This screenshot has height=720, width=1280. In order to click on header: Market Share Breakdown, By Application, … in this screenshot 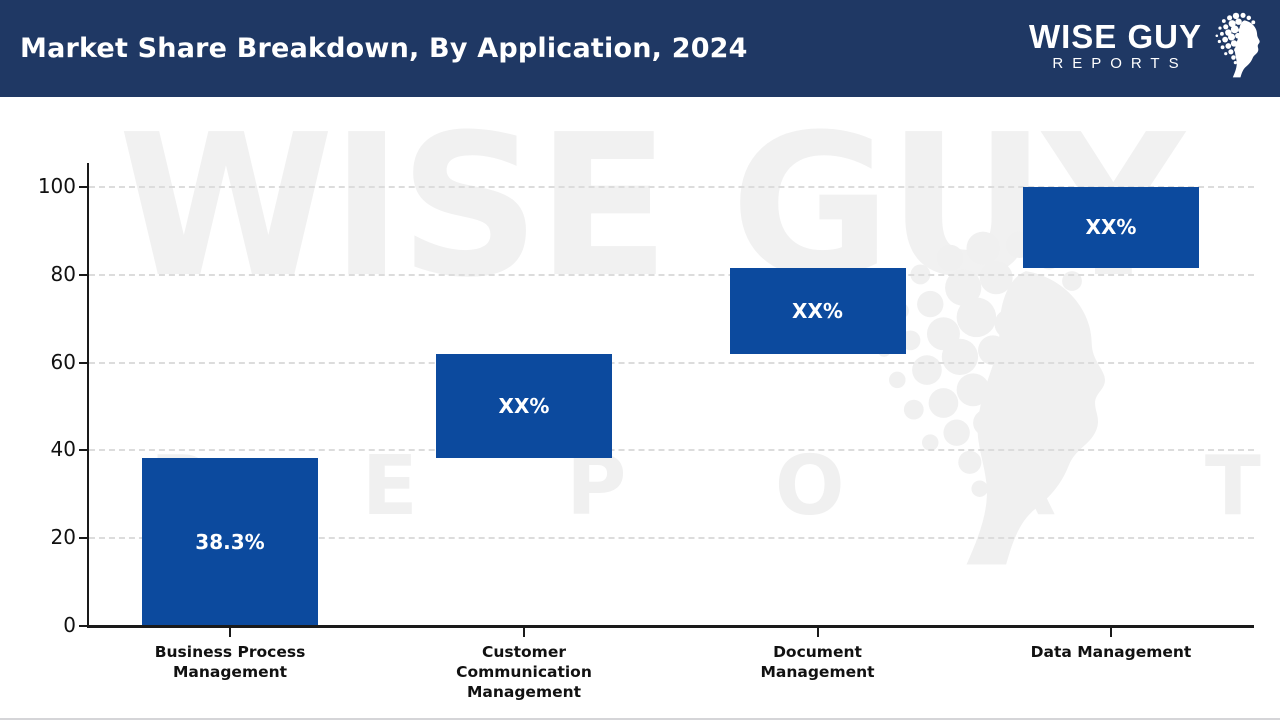, I will do `click(640, 48)`.